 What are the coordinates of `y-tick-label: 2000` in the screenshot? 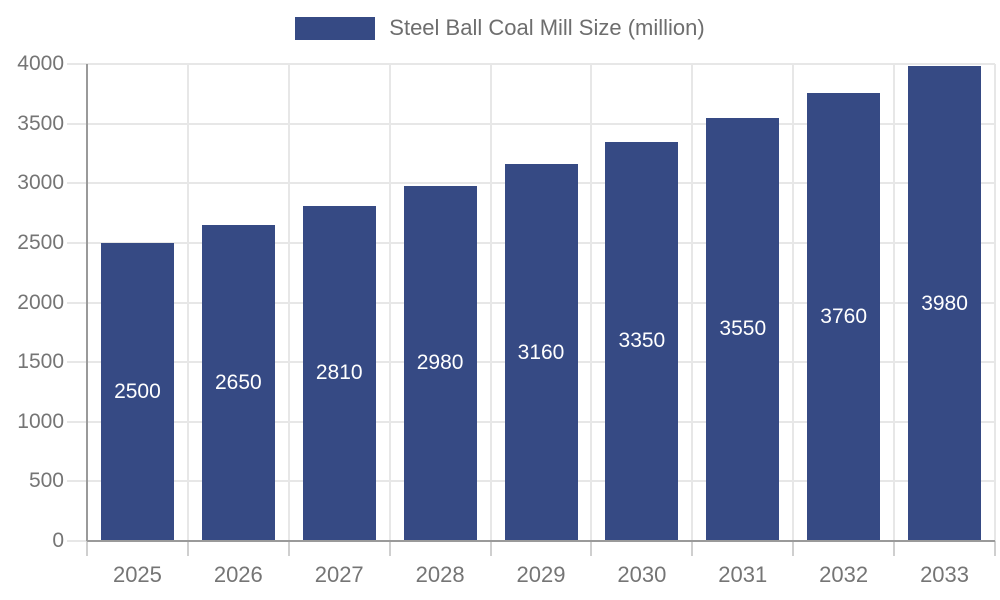 It's located at (40, 302).